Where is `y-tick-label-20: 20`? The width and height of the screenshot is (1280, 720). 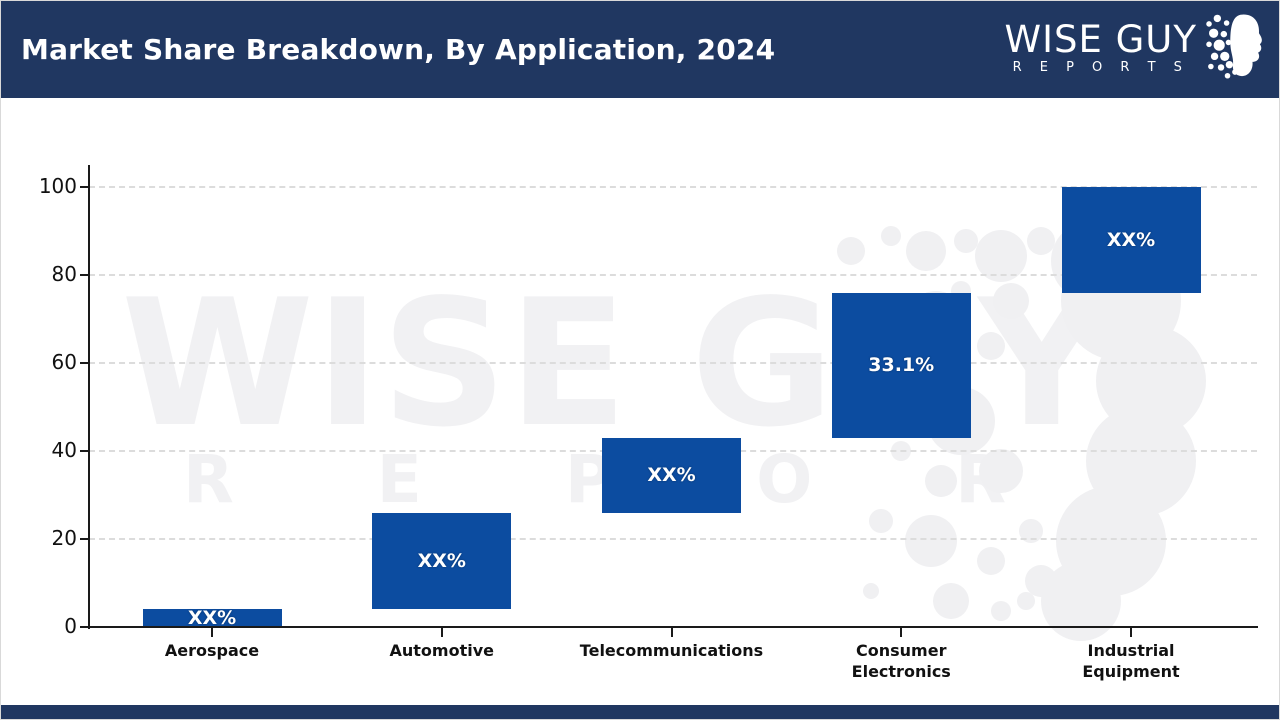 y-tick-label-20: 20 is located at coordinates (64, 538).